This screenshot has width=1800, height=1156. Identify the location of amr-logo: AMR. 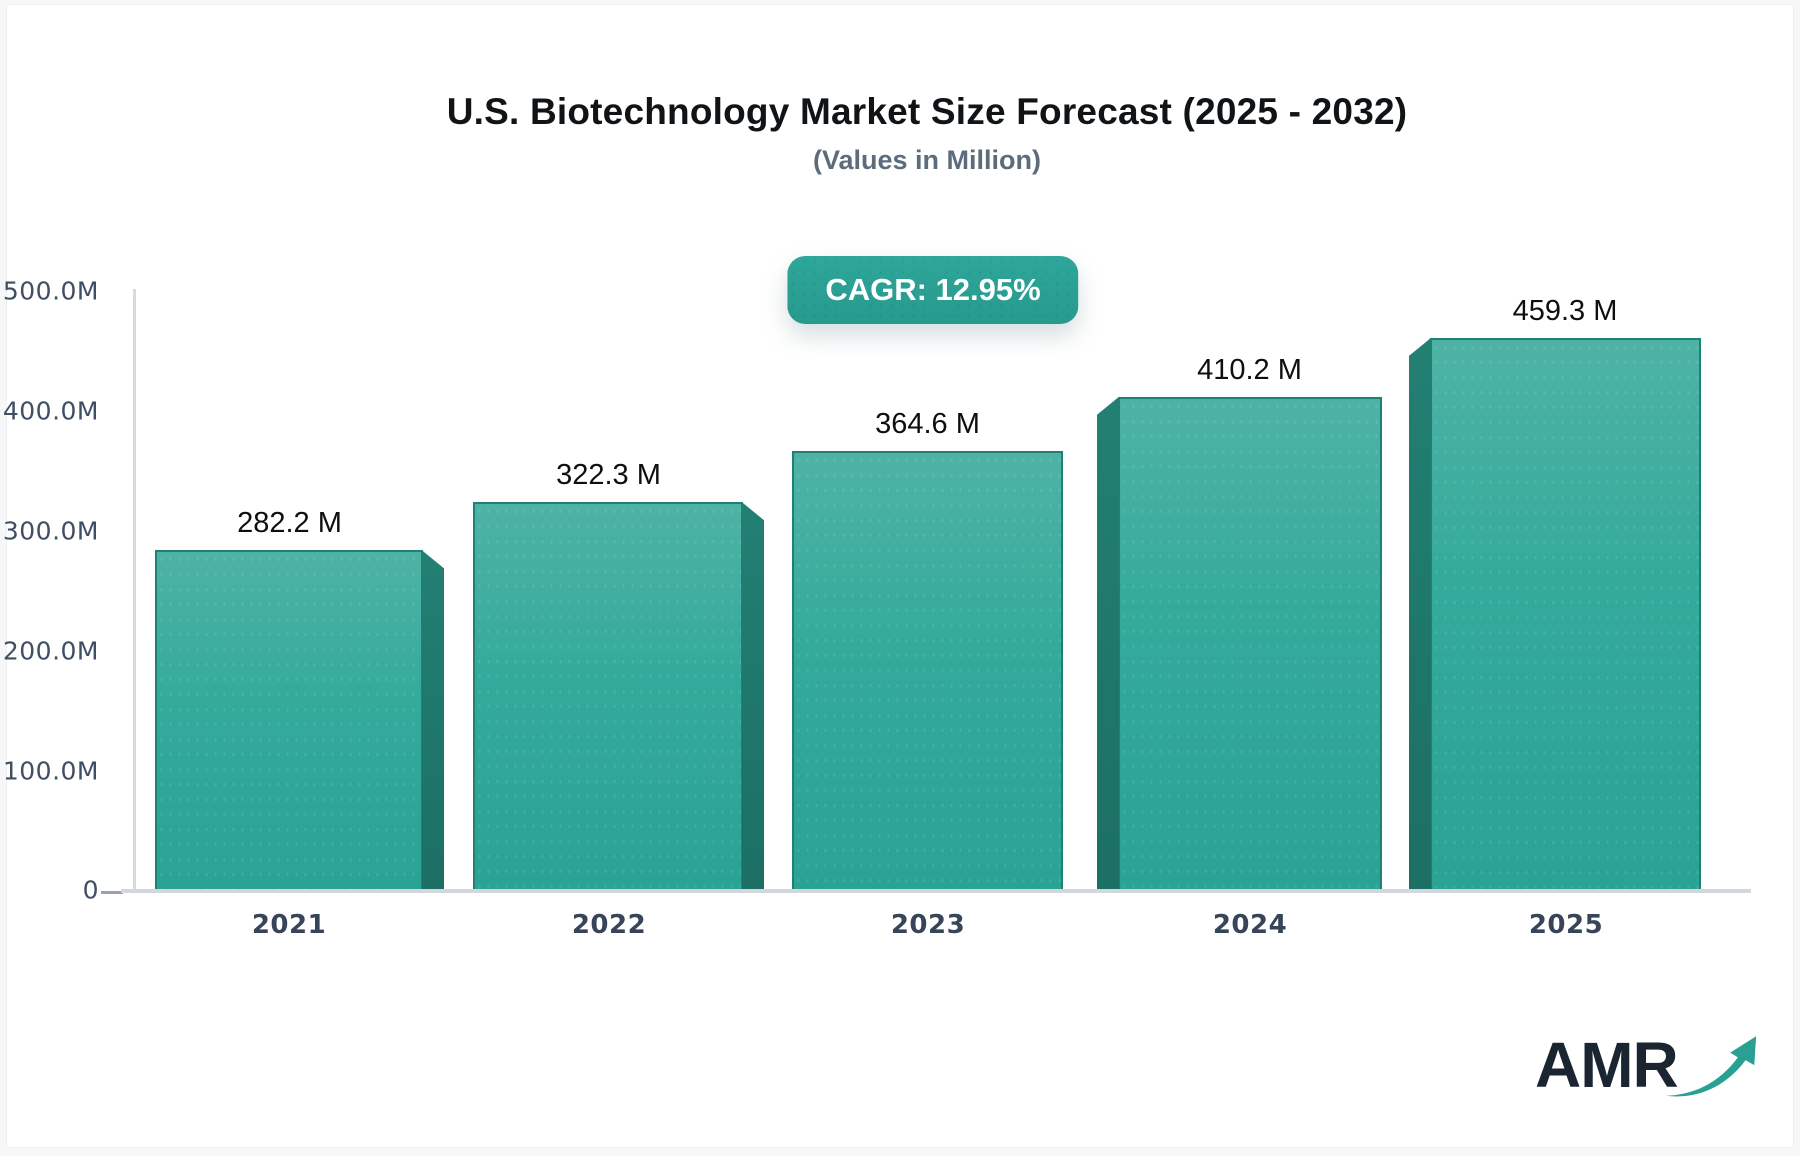
(1647, 1068).